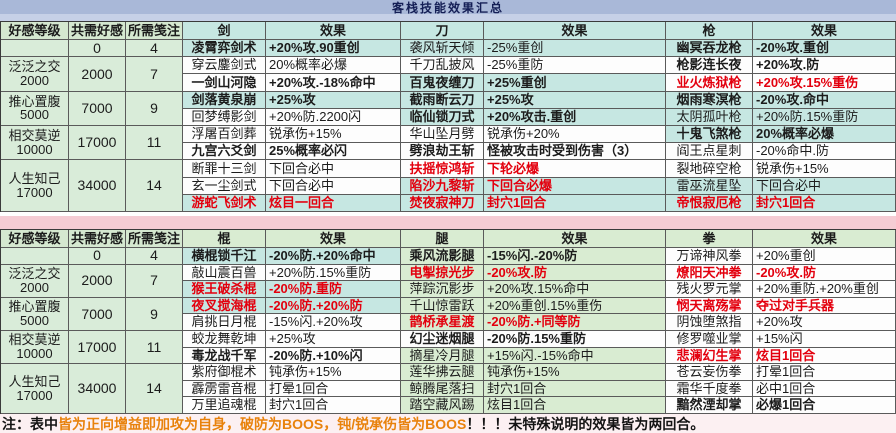 The image size is (896, 433). Describe the element at coordinates (575, 339) in the screenshot. I see `skill-effect-cell: -20%防.15%重防` at that location.